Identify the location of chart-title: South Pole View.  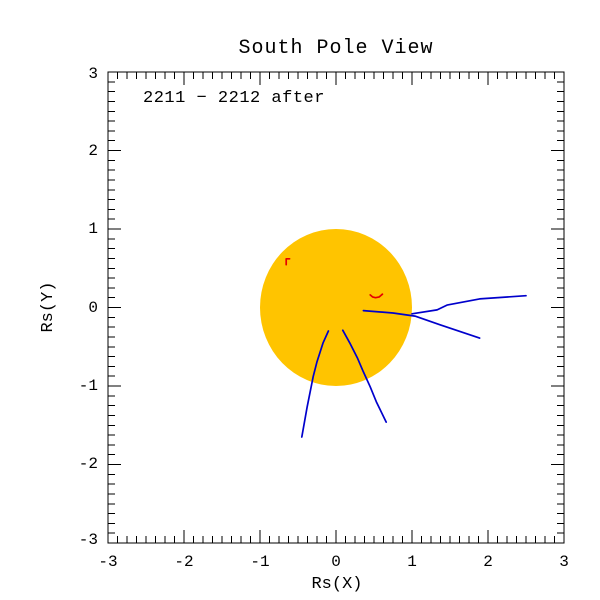
(336, 48).